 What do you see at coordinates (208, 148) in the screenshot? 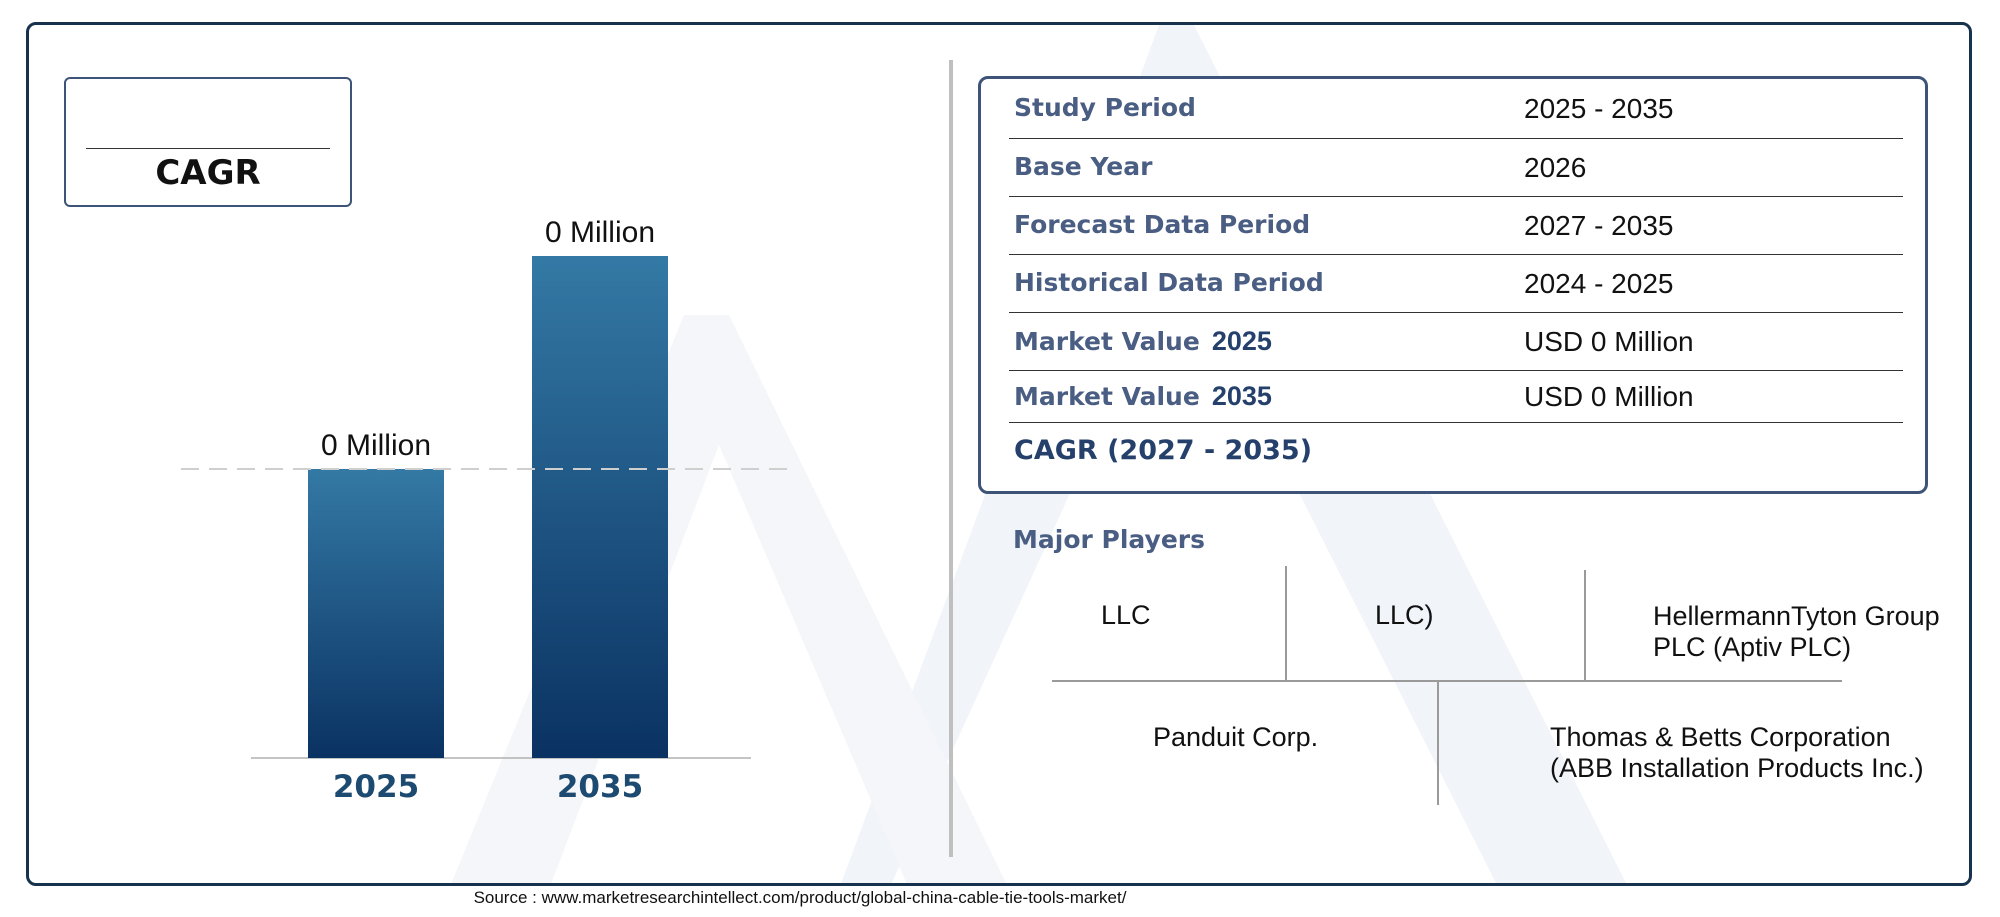
I see `cagr-divider` at bounding box center [208, 148].